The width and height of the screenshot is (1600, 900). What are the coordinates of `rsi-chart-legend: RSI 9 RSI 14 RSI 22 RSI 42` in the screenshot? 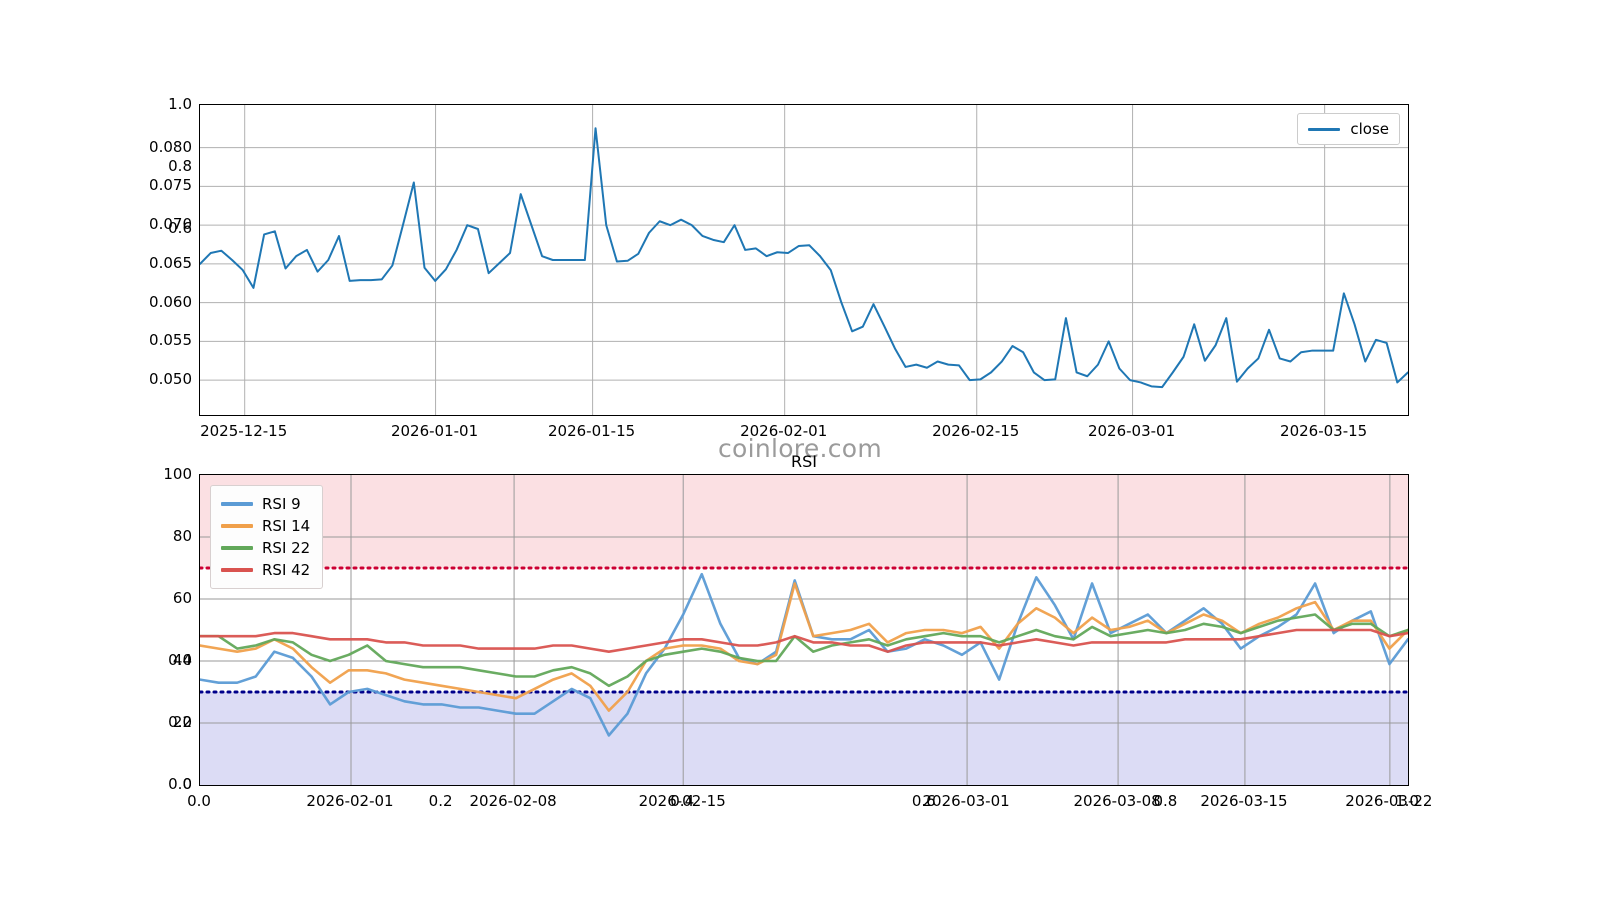 It's located at (267, 537).